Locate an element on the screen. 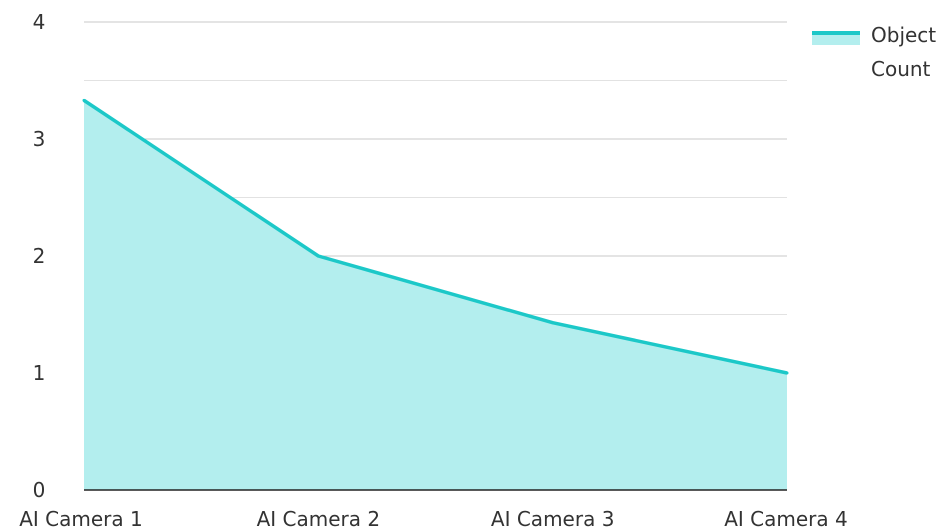 This screenshot has width=949, height=531. y-tick-label-1: 1 is located at coordinates (39, 373).